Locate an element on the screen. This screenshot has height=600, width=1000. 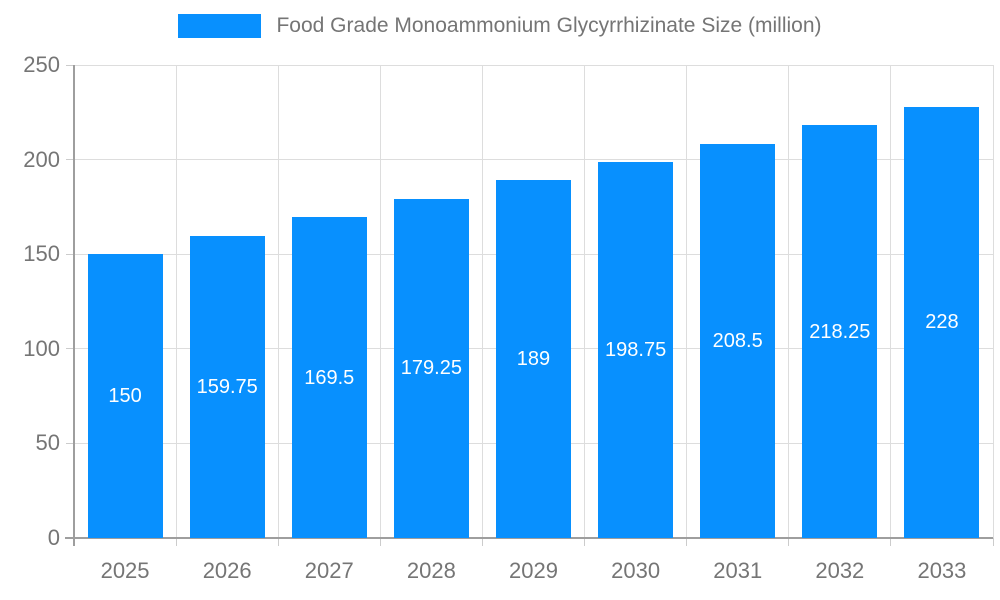
legend-swatch is located at coordinates (220, 26).